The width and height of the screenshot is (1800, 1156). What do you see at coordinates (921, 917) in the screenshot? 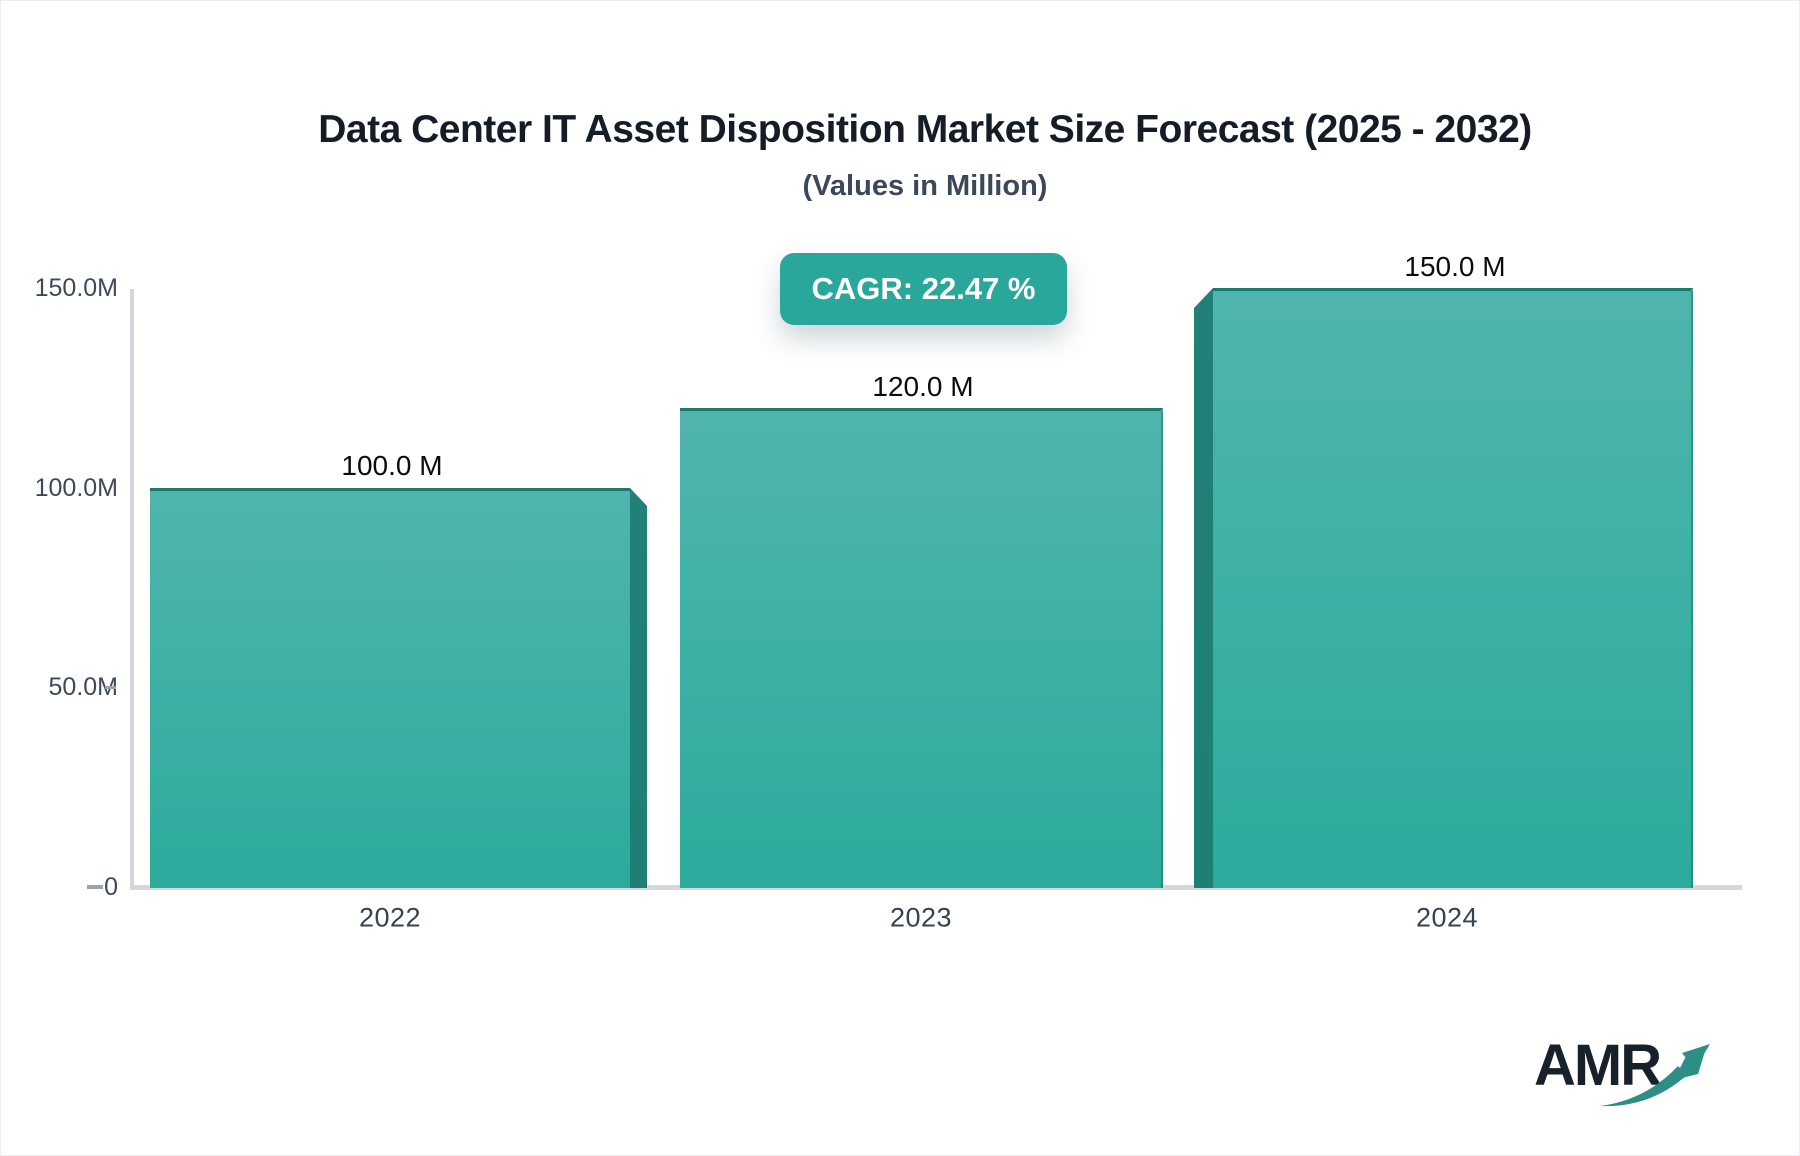
I see `x-label-2023: 2023` at bounding box center [921, 917].